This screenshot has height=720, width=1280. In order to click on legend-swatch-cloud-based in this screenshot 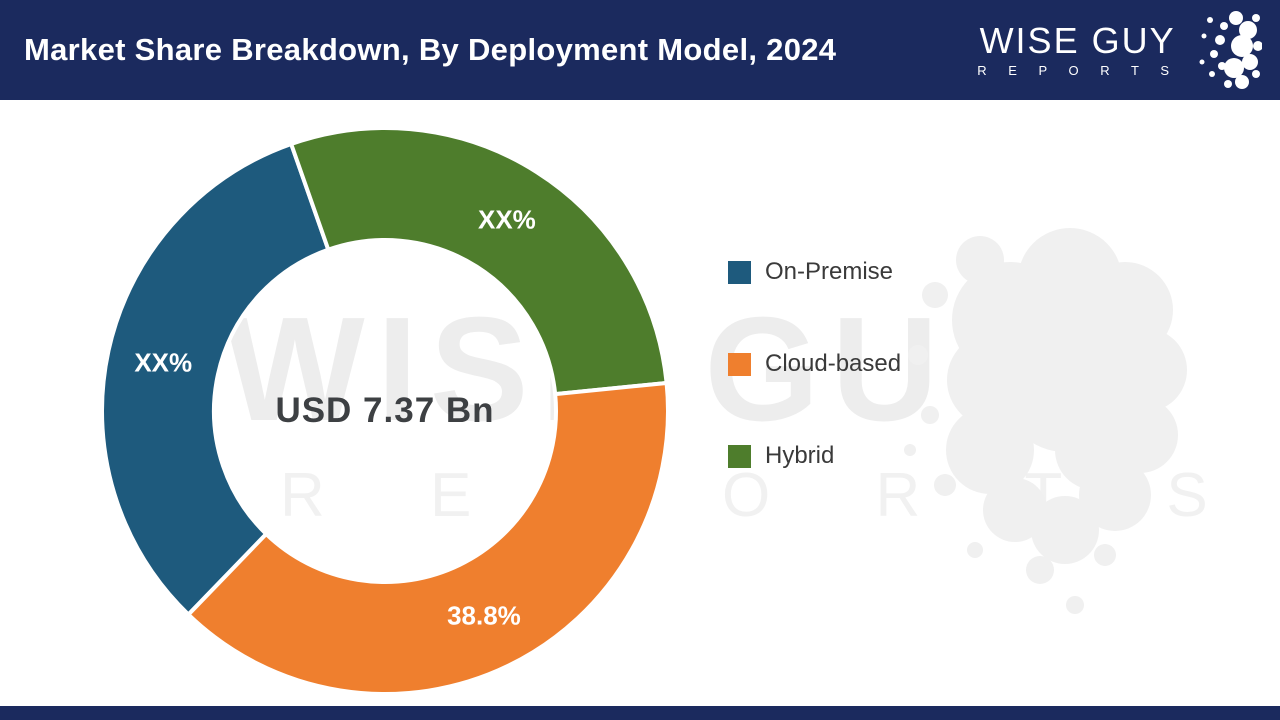, I will do `click(739, 364)`.